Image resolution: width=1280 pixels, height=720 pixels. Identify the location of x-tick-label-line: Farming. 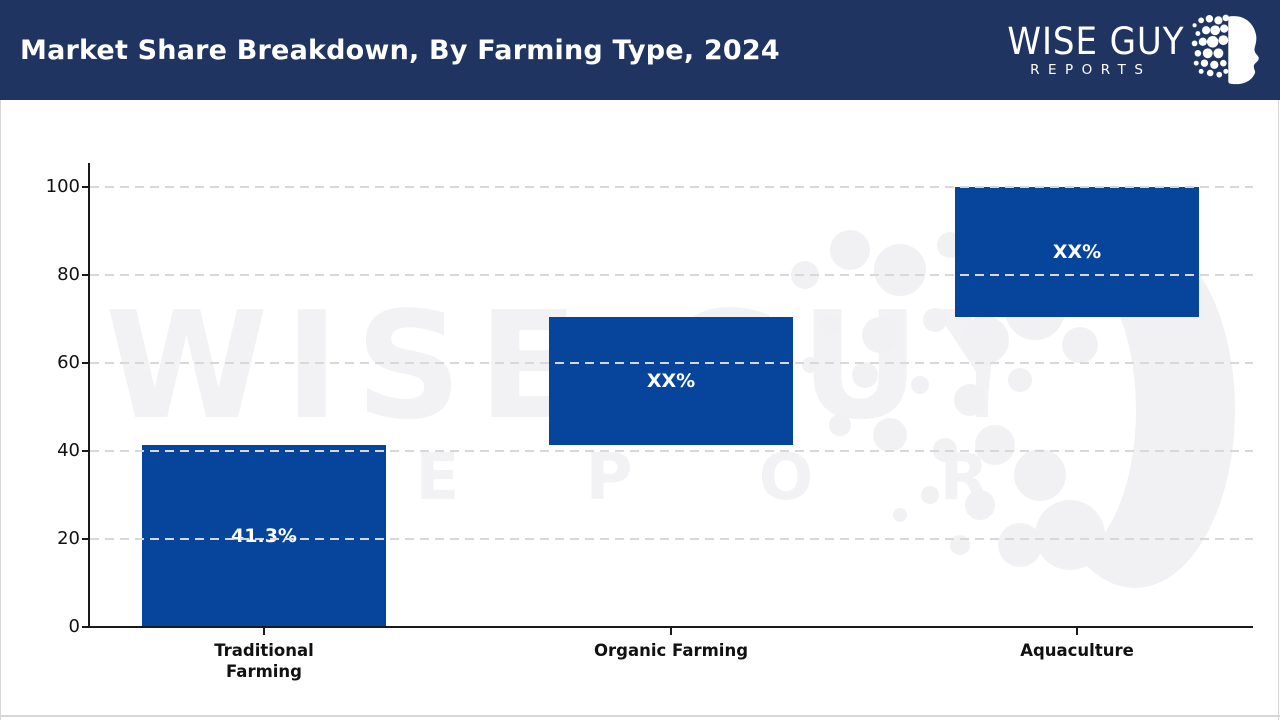
(264, 671).